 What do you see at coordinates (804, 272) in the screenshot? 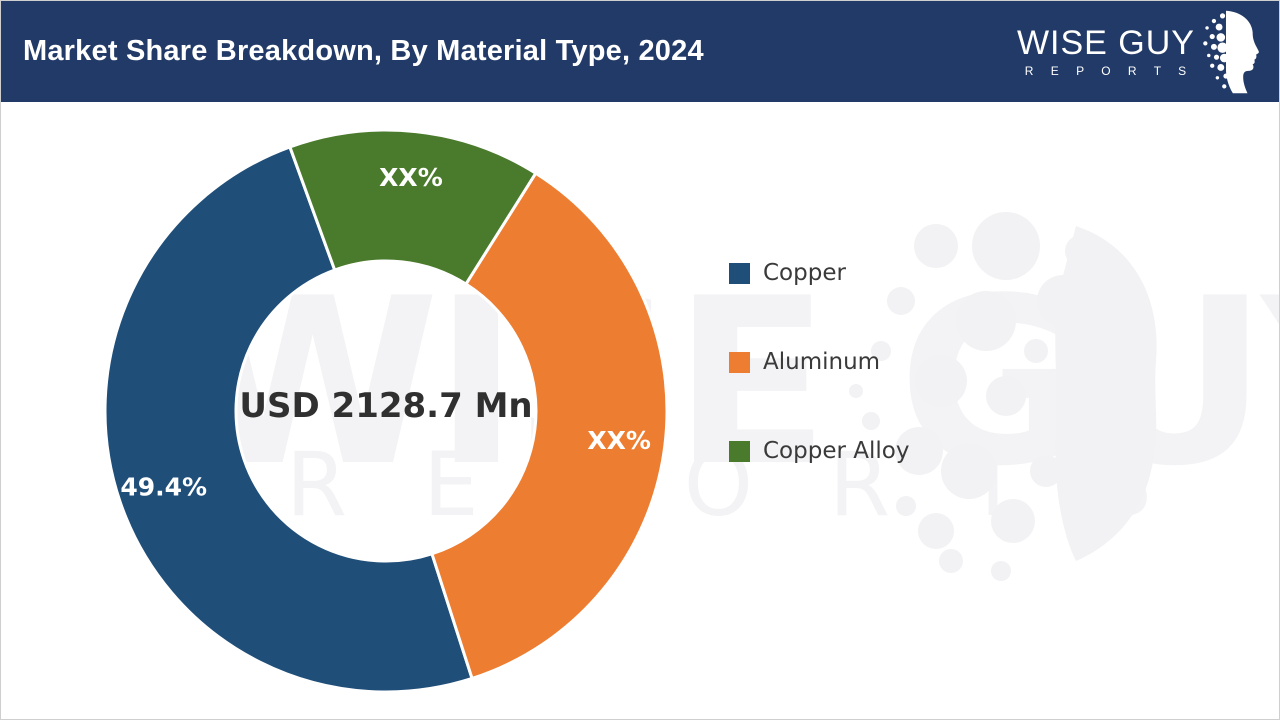
I see `legend-label-copper: Copper` at bounding box center [804, 272].